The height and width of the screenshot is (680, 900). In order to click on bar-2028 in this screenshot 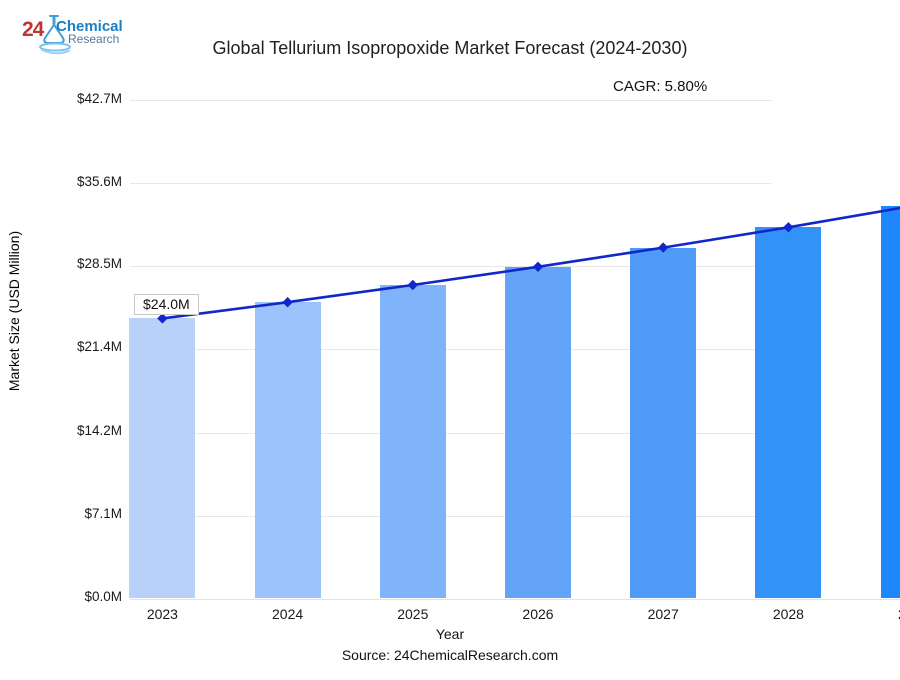, I will do `click(788, 413)`.